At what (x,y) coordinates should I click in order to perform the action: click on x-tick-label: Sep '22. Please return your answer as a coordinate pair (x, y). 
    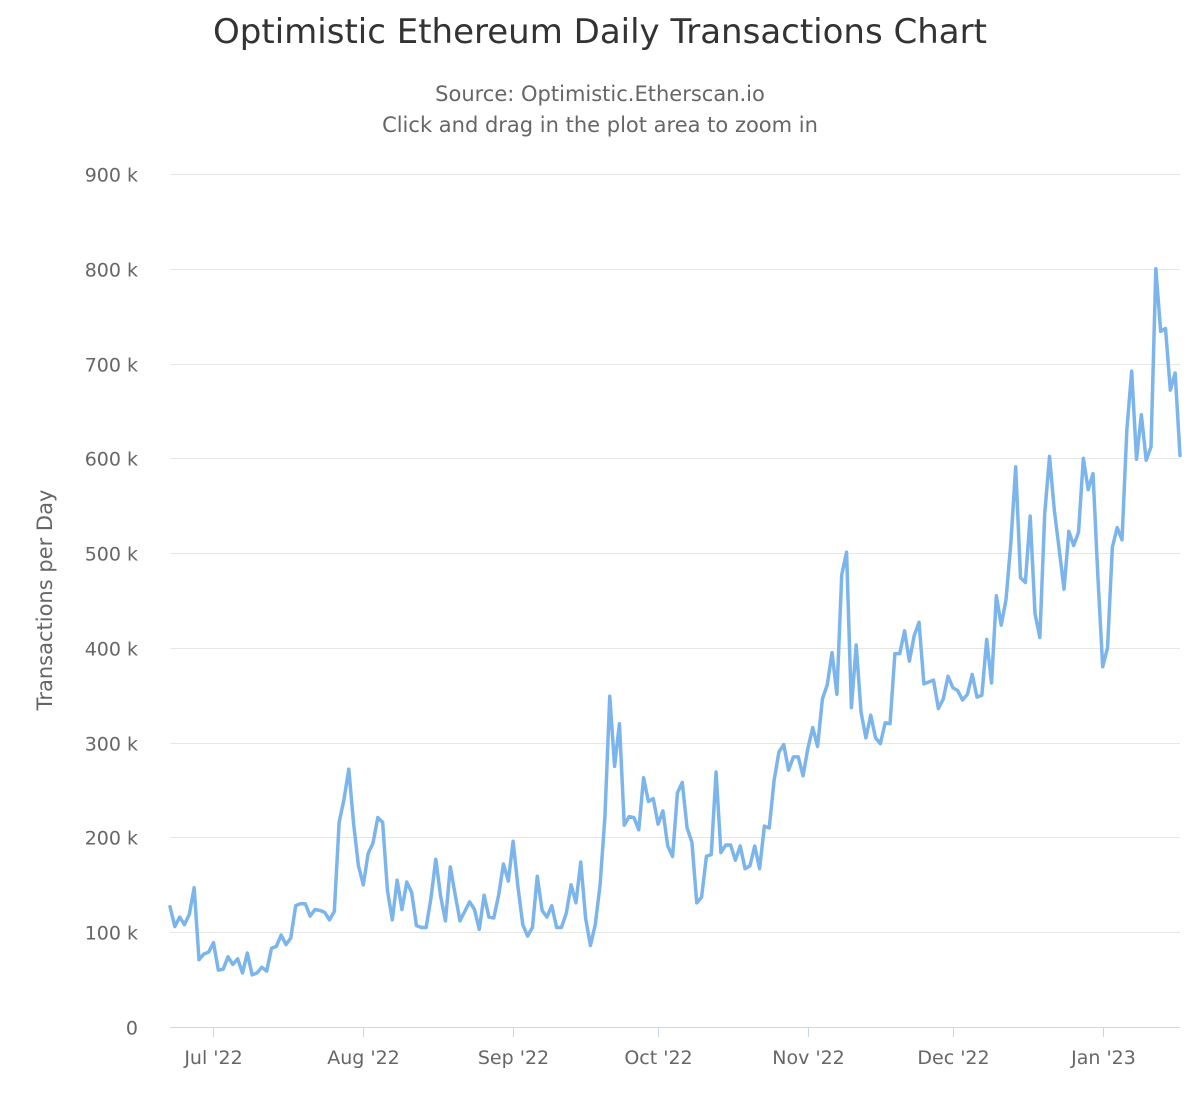
    Looking at the image, I should click on (513, 1058).